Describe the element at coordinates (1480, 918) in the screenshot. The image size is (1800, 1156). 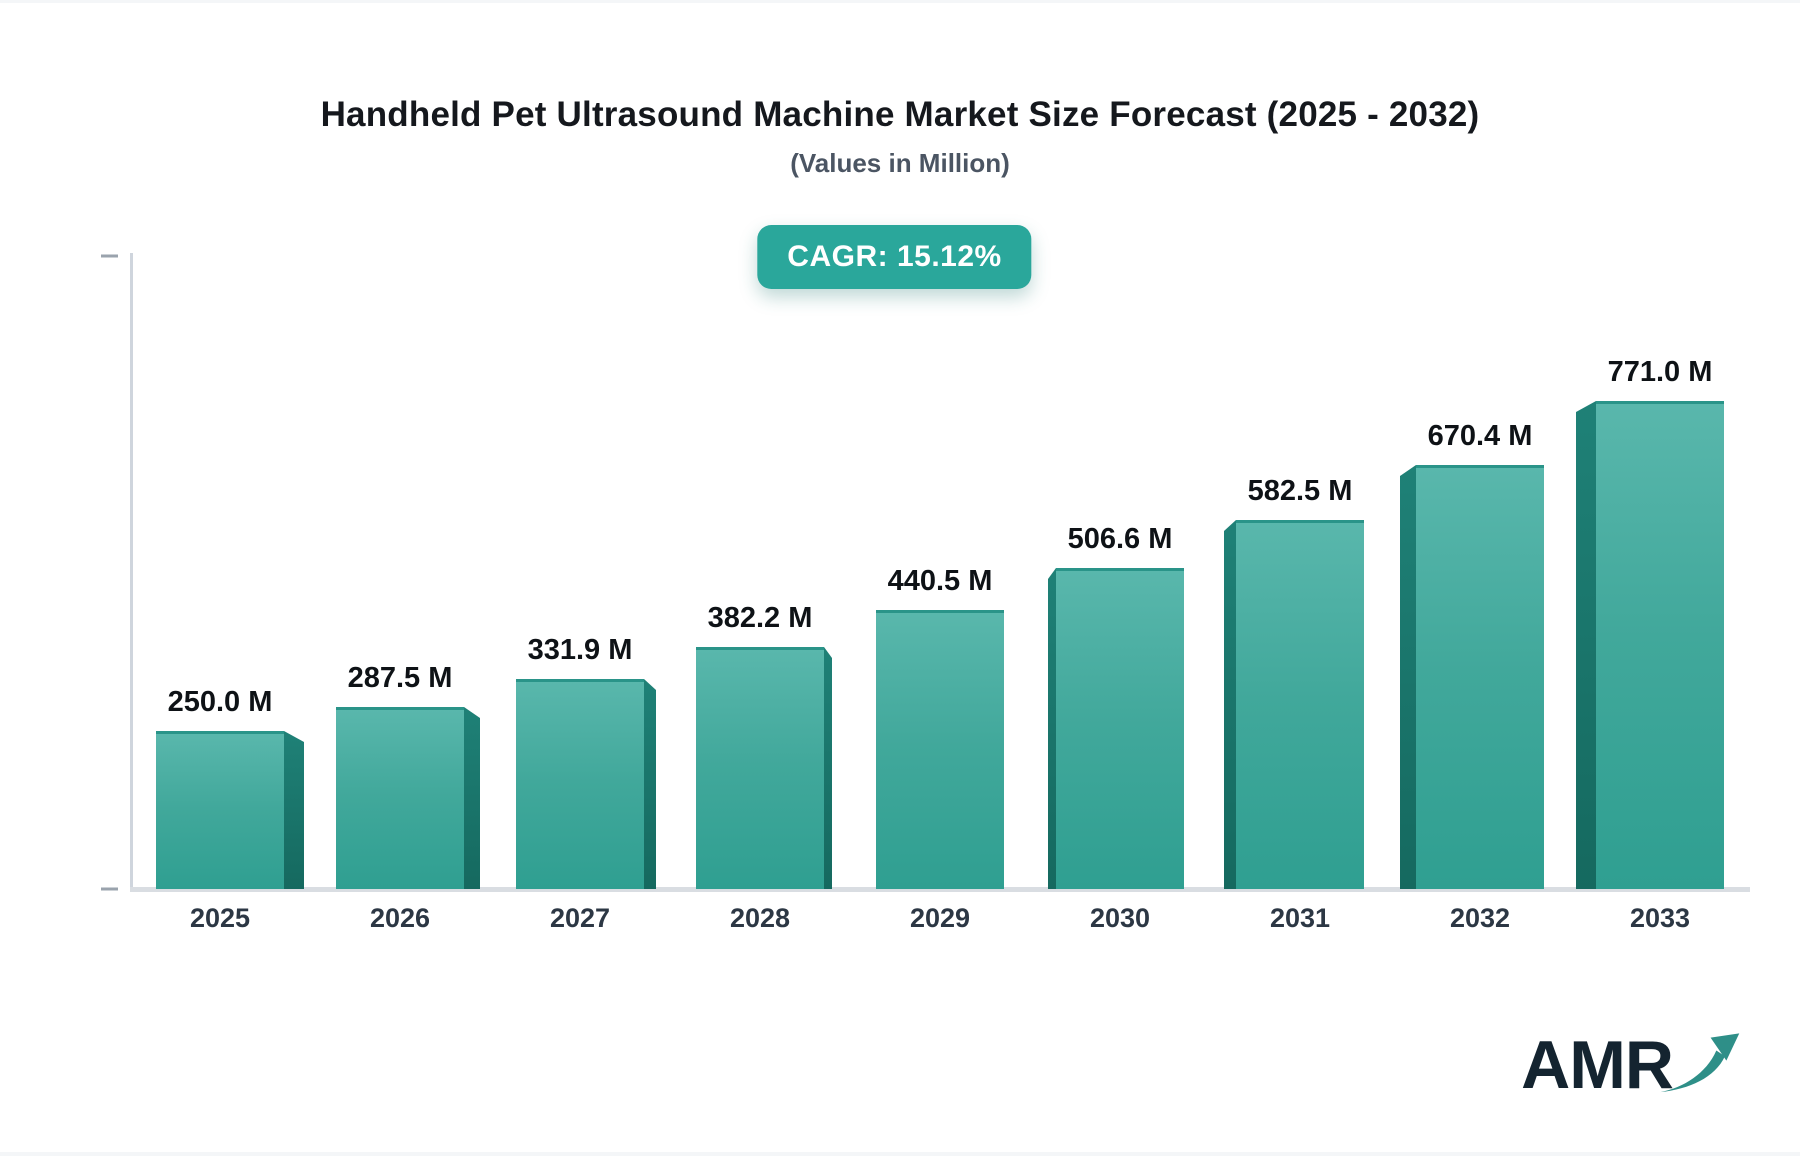
I see `x-tick-label: 2032` at that location.